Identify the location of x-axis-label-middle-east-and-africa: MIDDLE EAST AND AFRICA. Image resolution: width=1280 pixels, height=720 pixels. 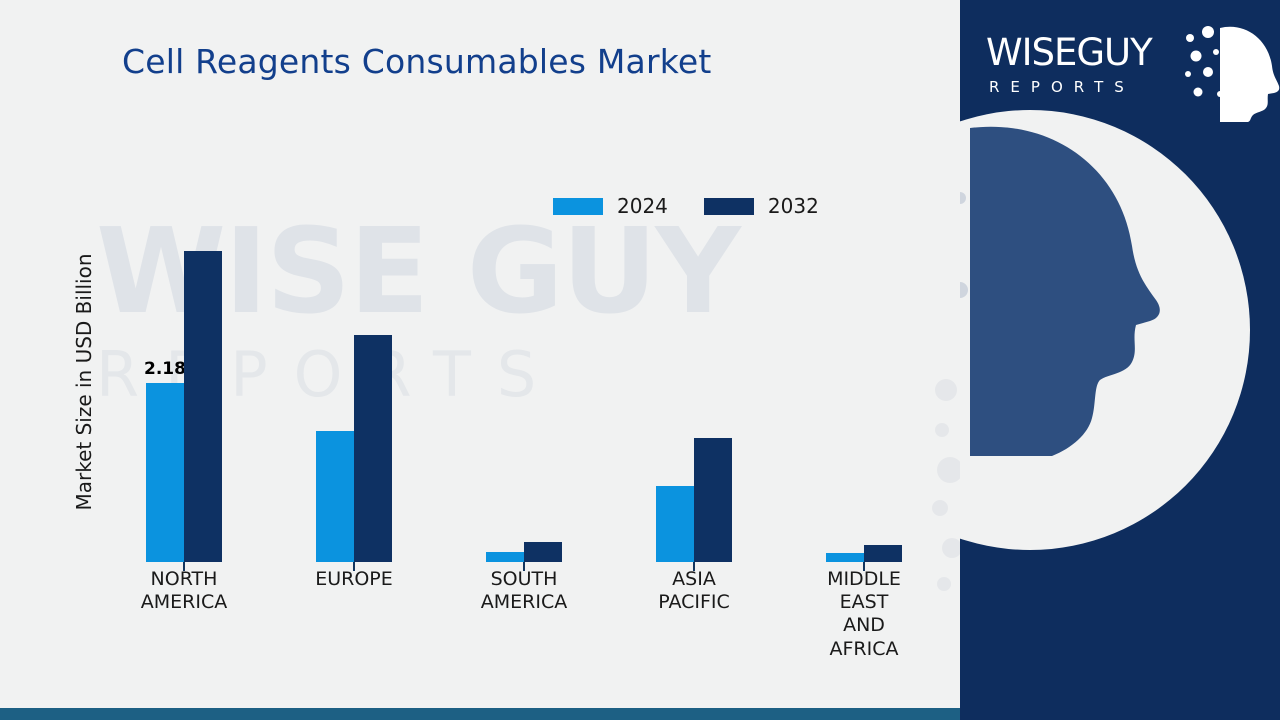
(864, 614).